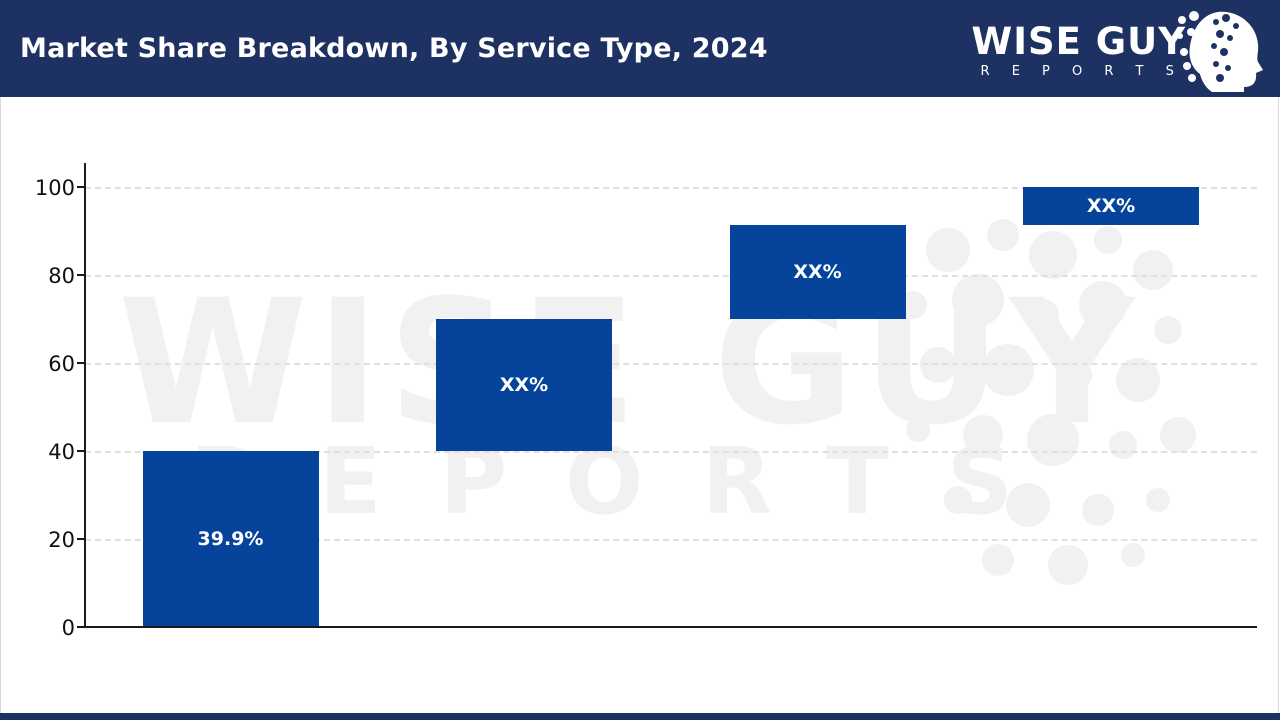 The width and height of the screenshot is (1280, 720). Describe the element at coordinates (85, 395) in the screenshot. I see `y-axis-line` at that location.